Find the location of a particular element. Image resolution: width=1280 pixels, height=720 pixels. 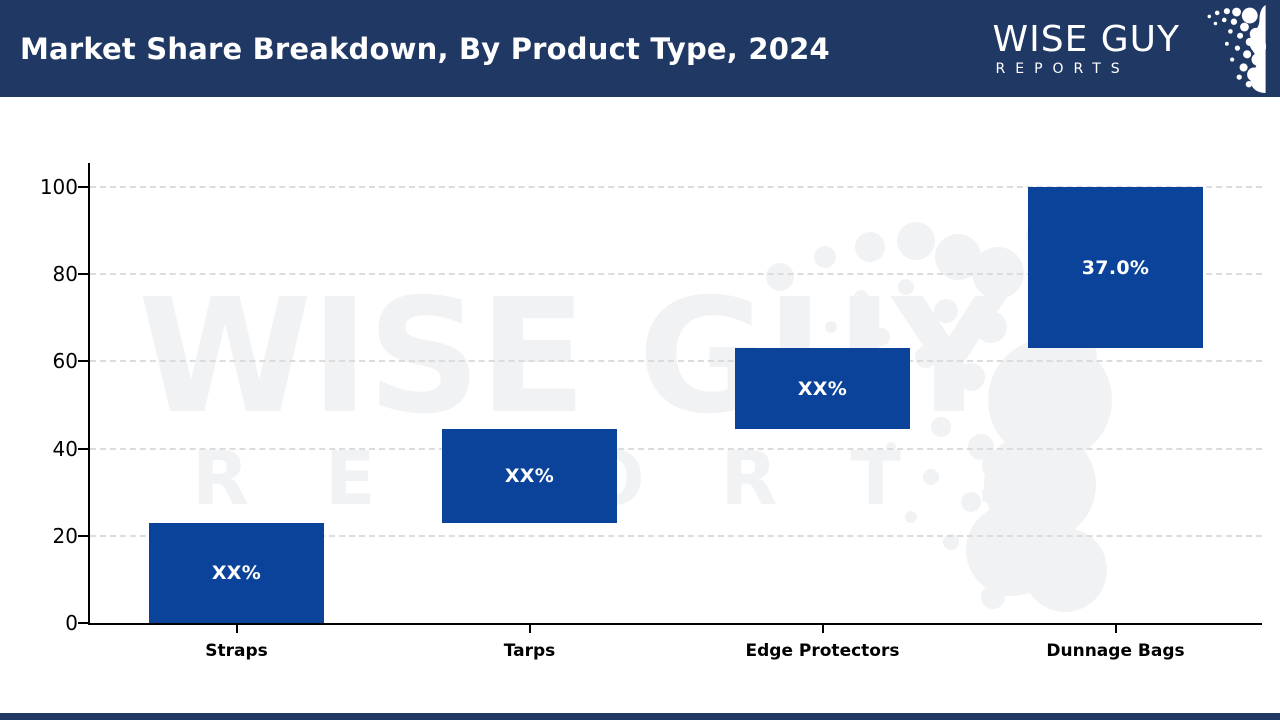

x-category-label-2: Tarps is located at coordinates (529, 651).